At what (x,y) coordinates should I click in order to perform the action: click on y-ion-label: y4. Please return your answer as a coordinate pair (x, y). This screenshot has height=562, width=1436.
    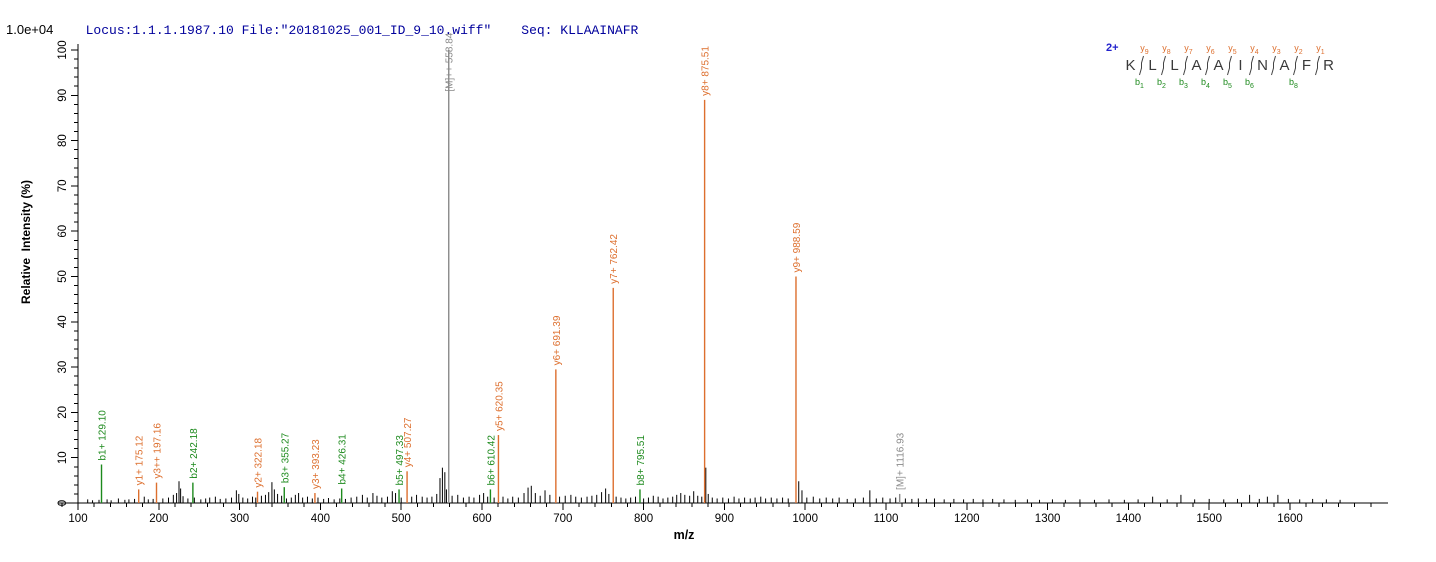
    Looking at the image, I should click on (1254, 49).